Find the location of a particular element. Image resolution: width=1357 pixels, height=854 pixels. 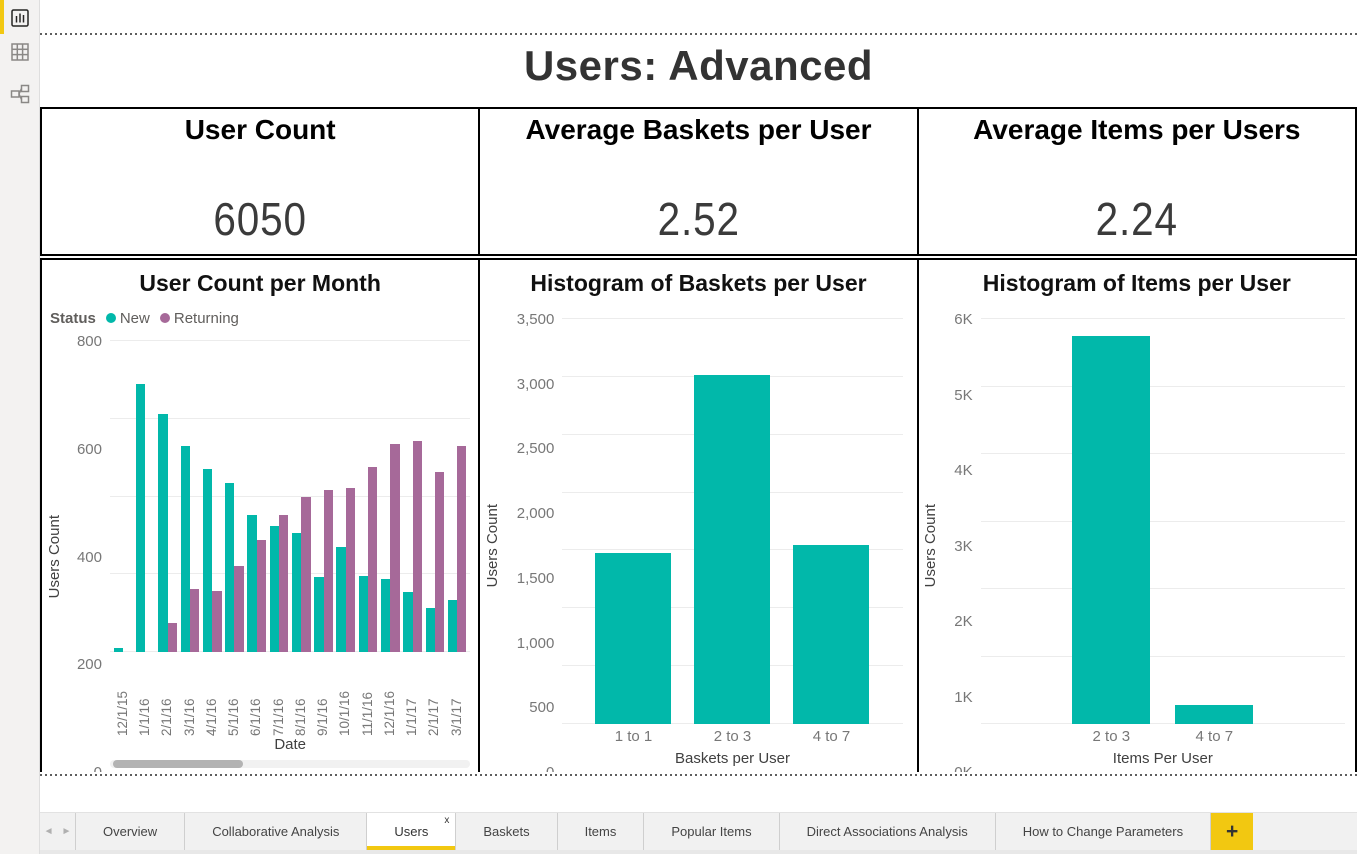

bar-new-1/1/17 is located at coordinates (408, 621).